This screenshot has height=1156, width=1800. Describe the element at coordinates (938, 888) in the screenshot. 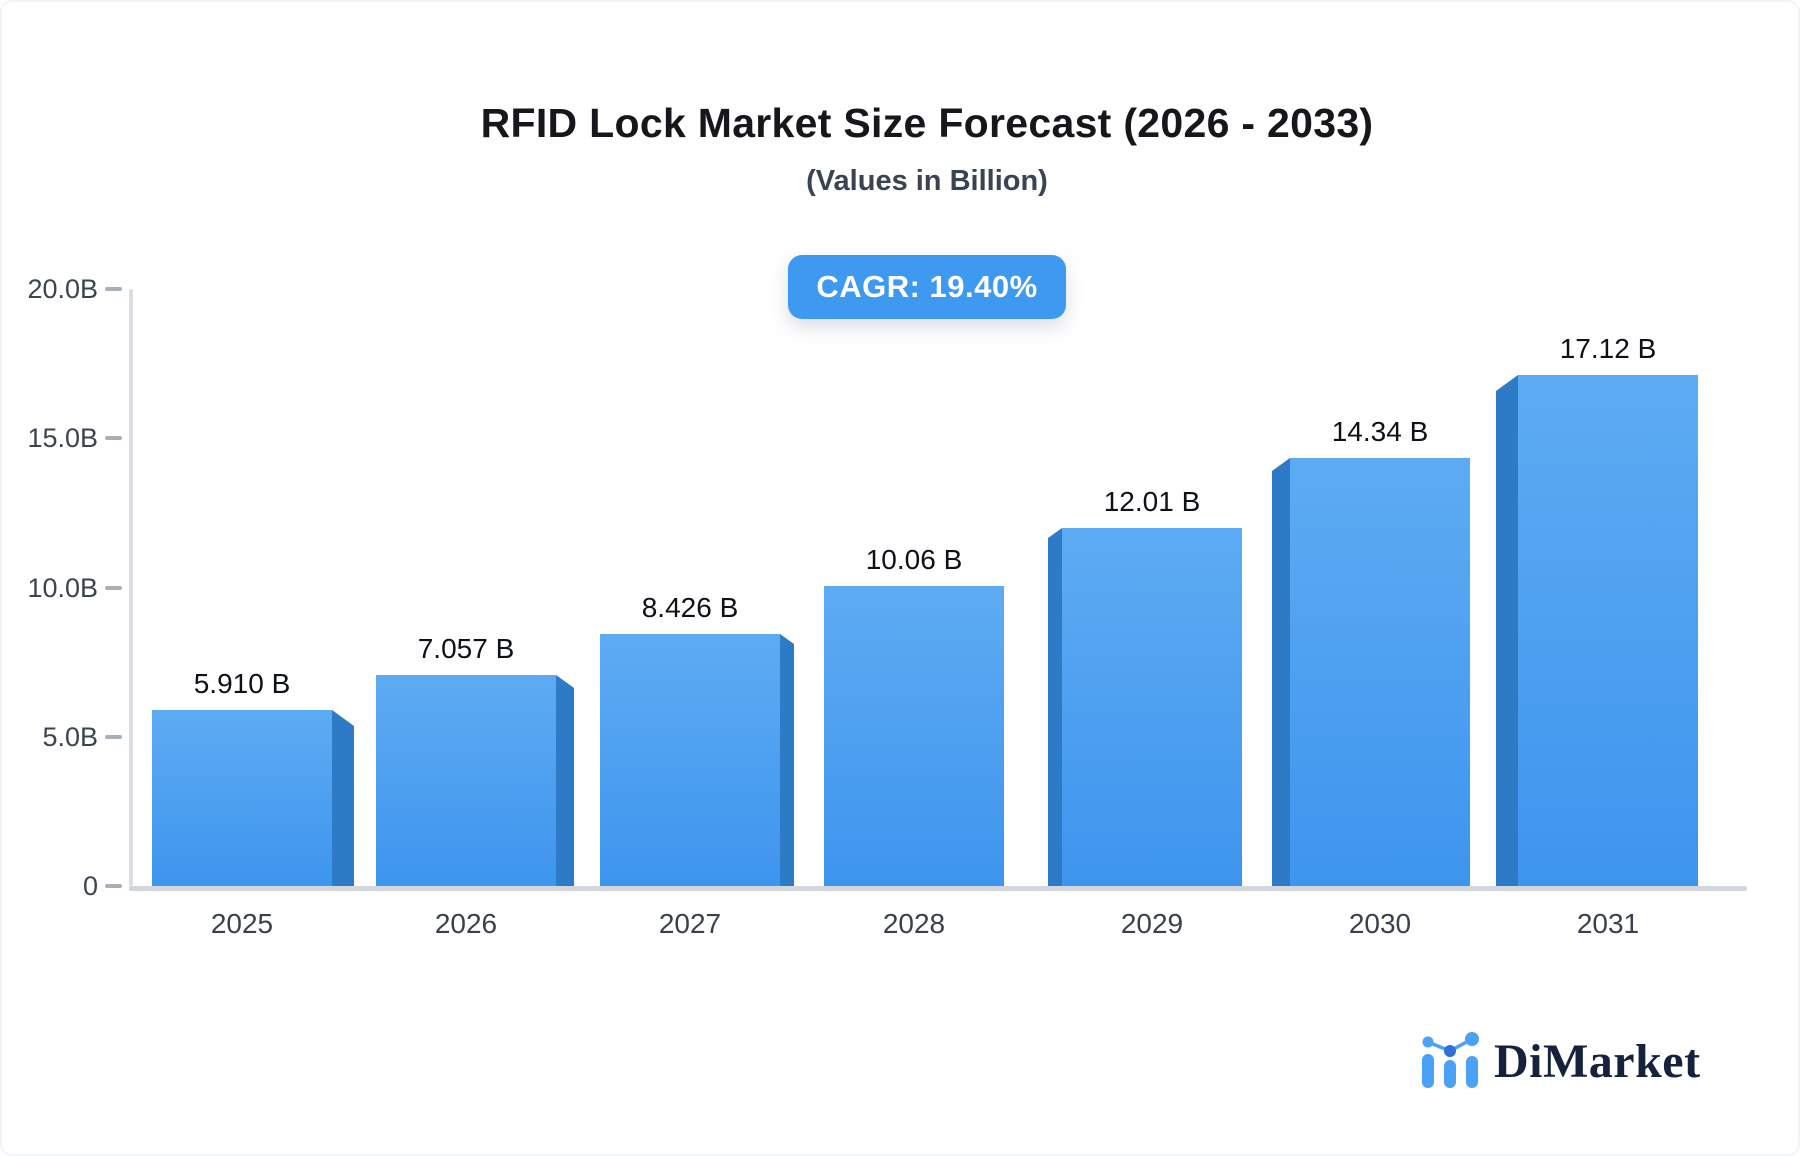

I see `x-axis-line` at that location.